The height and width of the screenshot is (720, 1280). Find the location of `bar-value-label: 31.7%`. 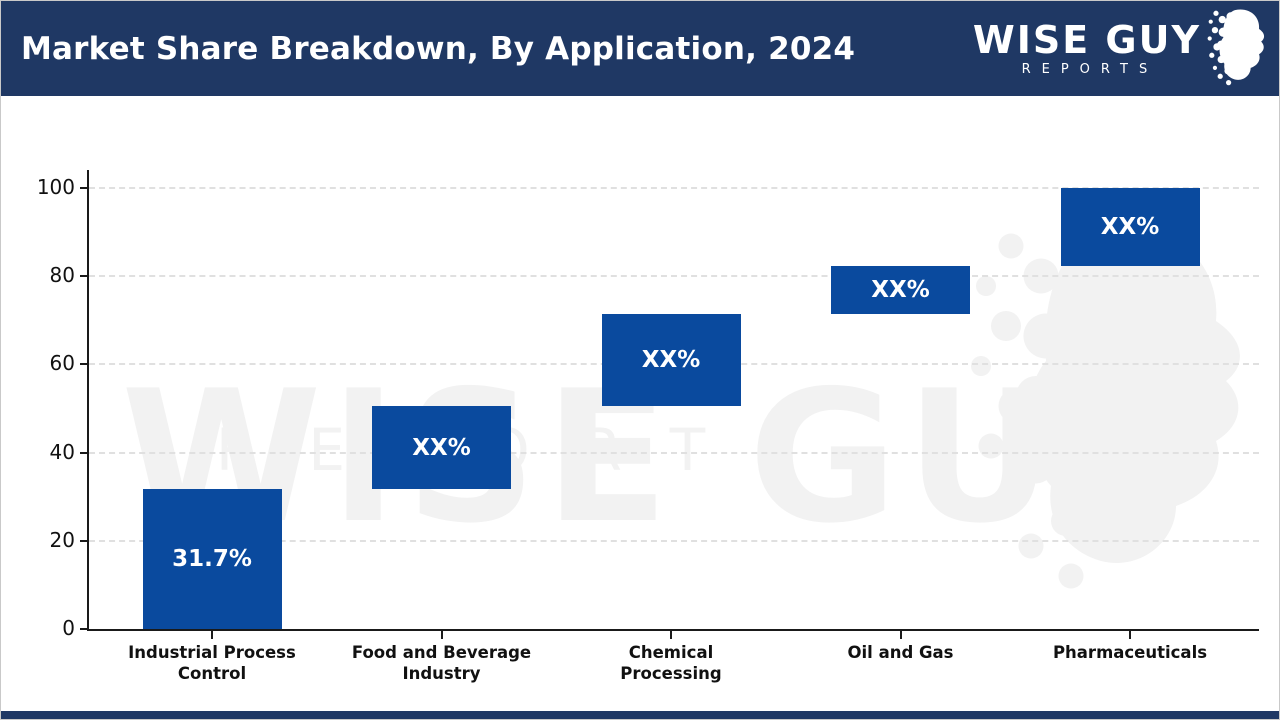

bar-value-label: 31.7% is located at coordinates (212, 559).